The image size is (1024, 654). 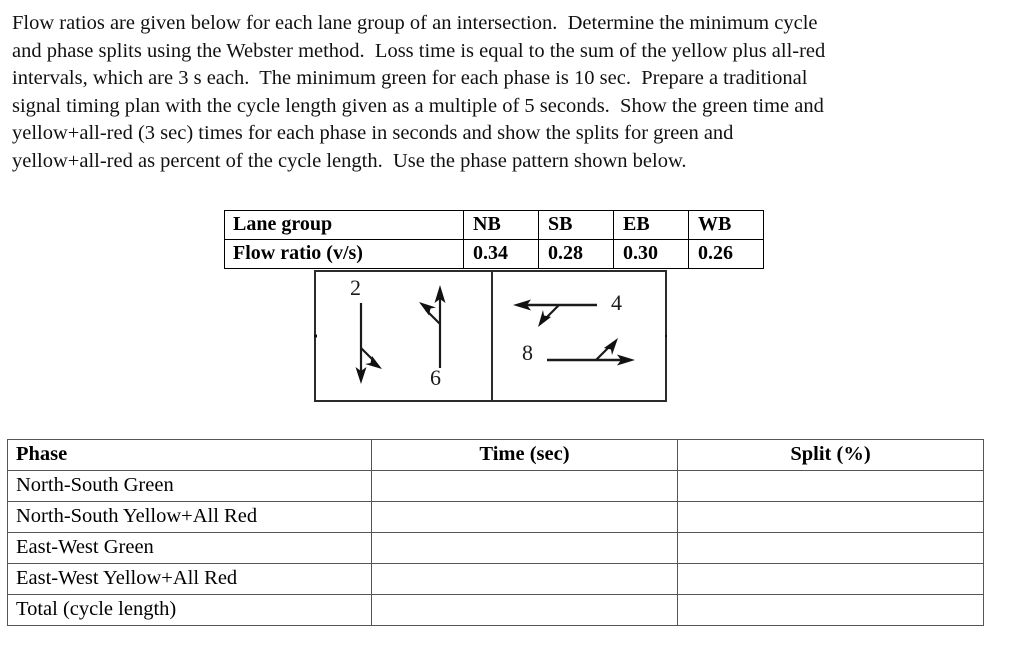 I want to click on lane-group-label: Lane group, so click(x=344, y=225).